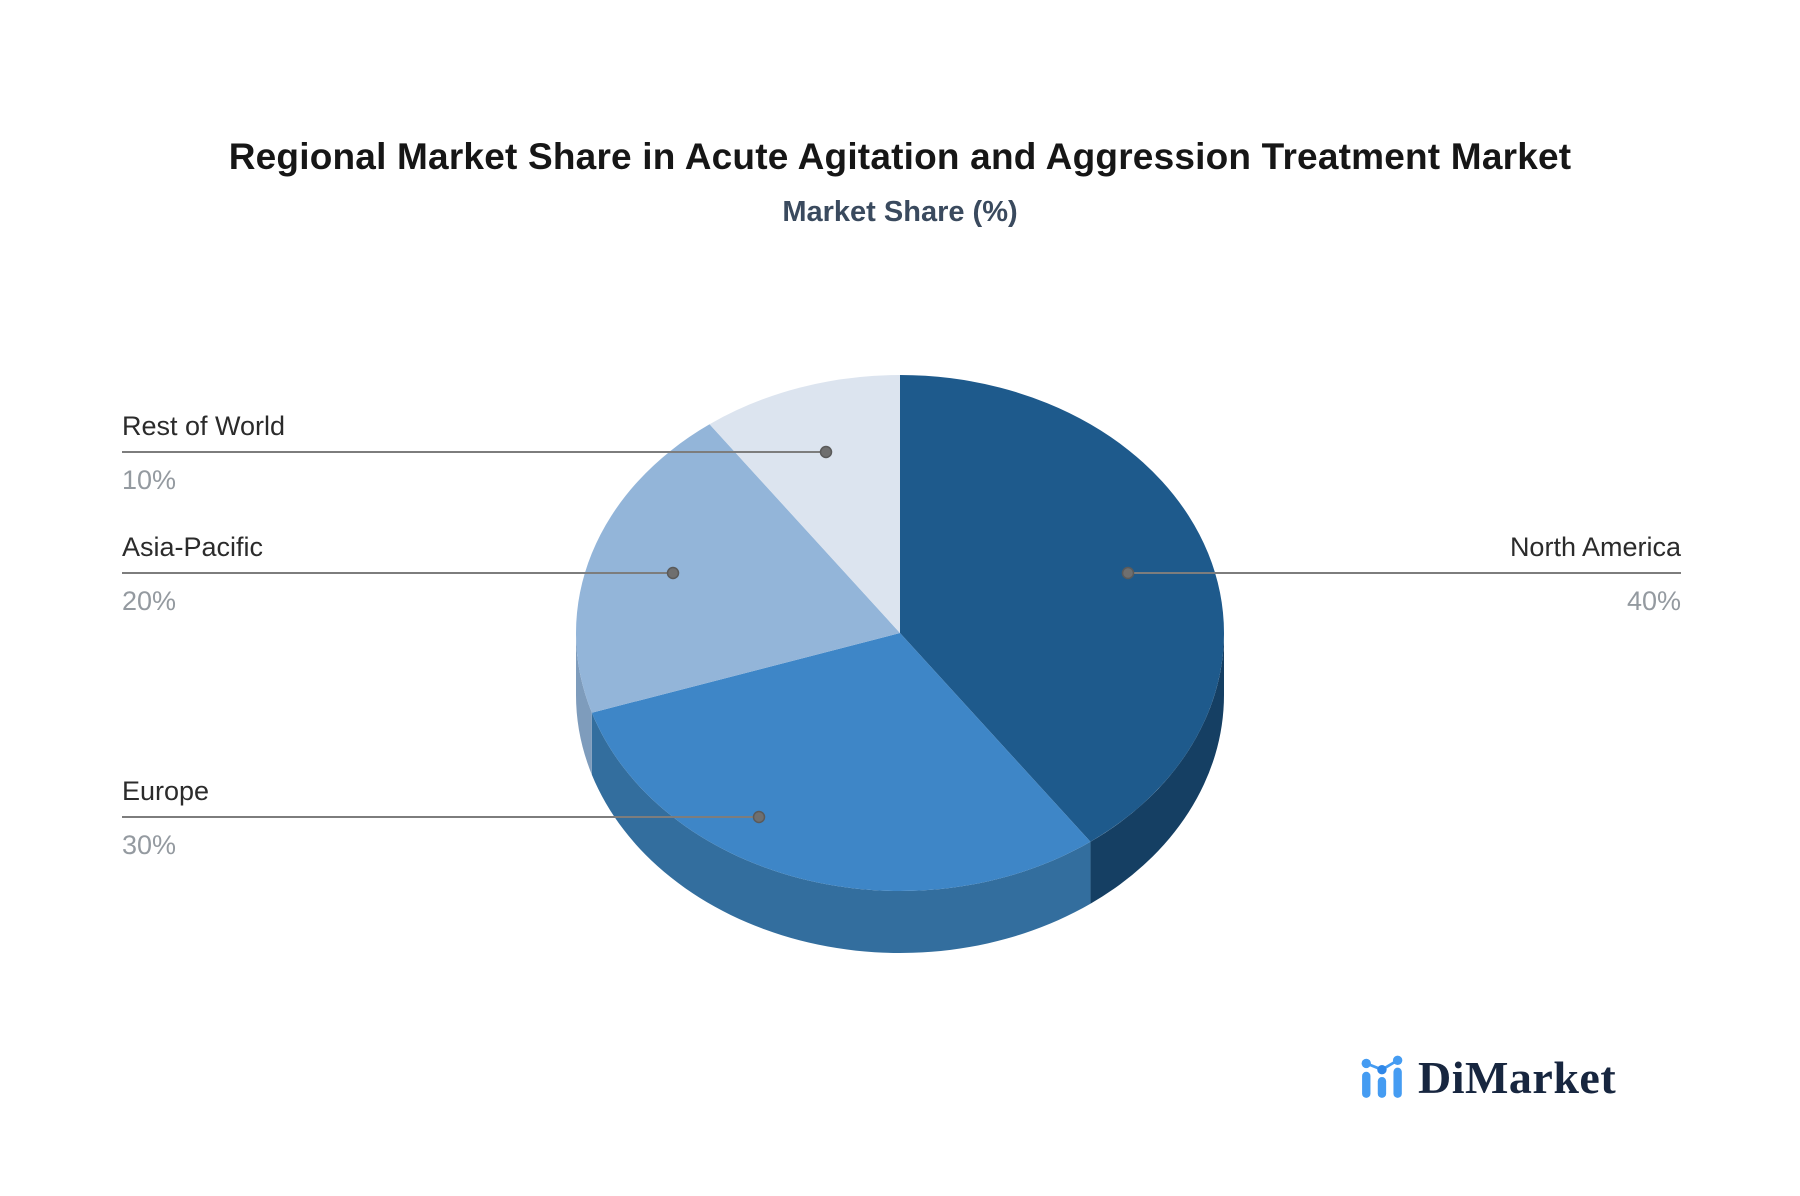 The height and width of the screenshot is (1196, 1800). I want to click on leader-dot-north-america, so click(1128, 573).